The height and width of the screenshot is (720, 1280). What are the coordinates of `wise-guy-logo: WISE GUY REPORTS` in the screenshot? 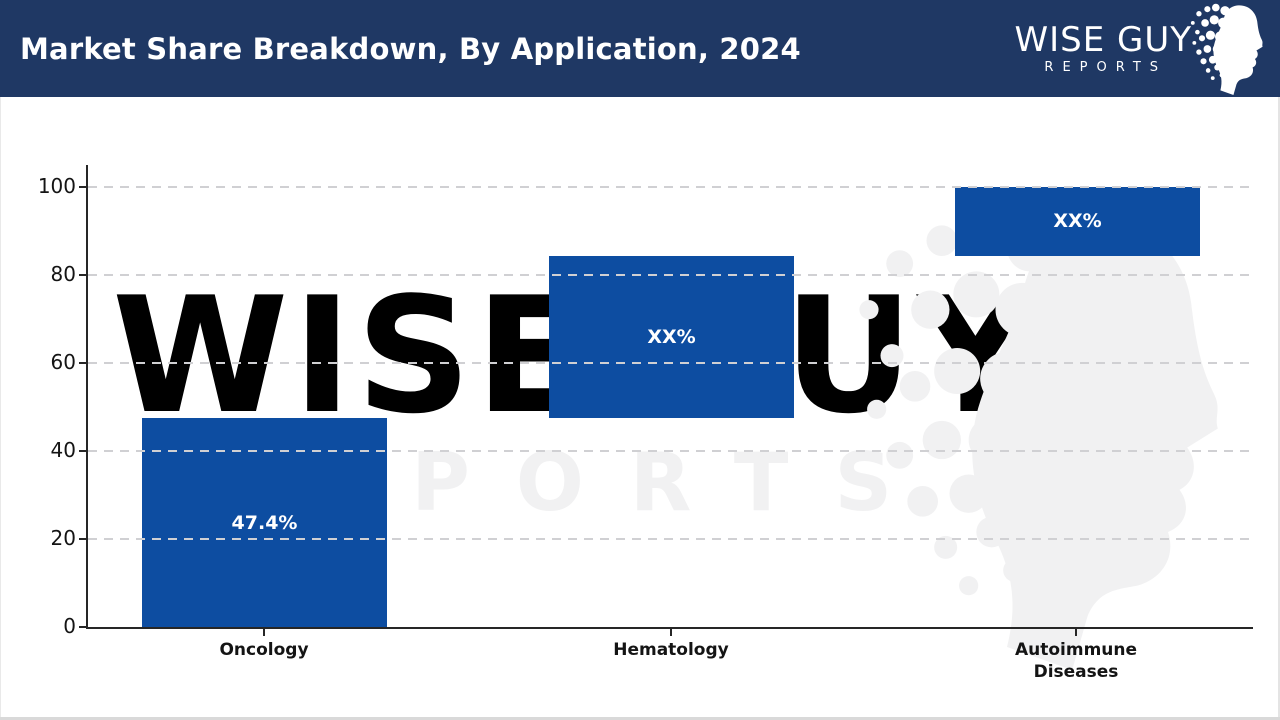 It's located at (1141, 49).